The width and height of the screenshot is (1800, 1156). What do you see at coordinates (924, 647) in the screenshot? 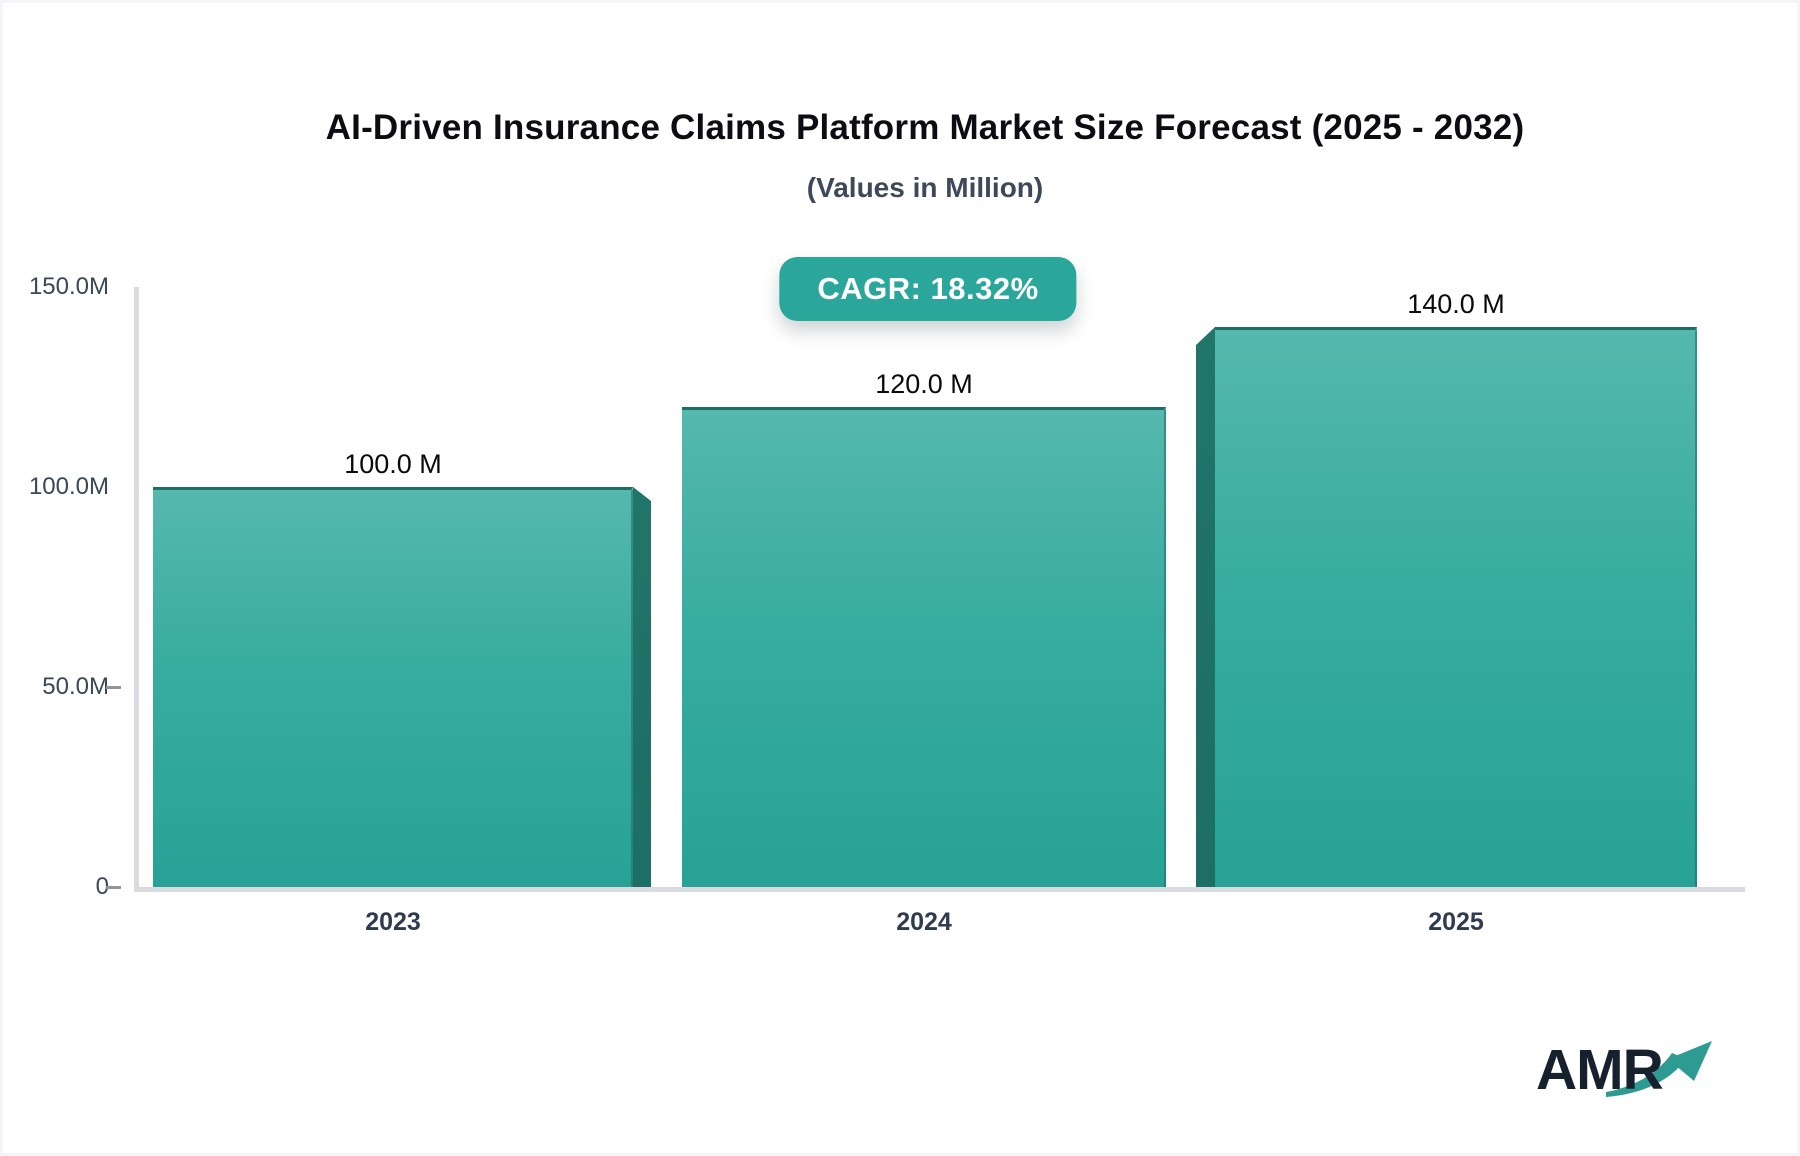
I see `bar-2024` at bounding box center [924, 647].